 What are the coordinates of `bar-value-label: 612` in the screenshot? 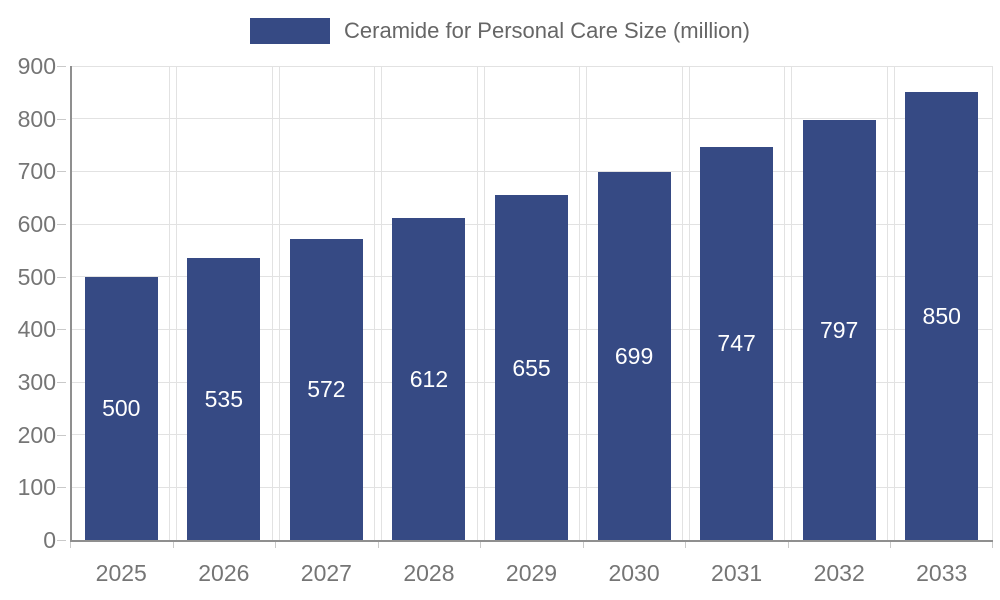 It's located at (429, 378).